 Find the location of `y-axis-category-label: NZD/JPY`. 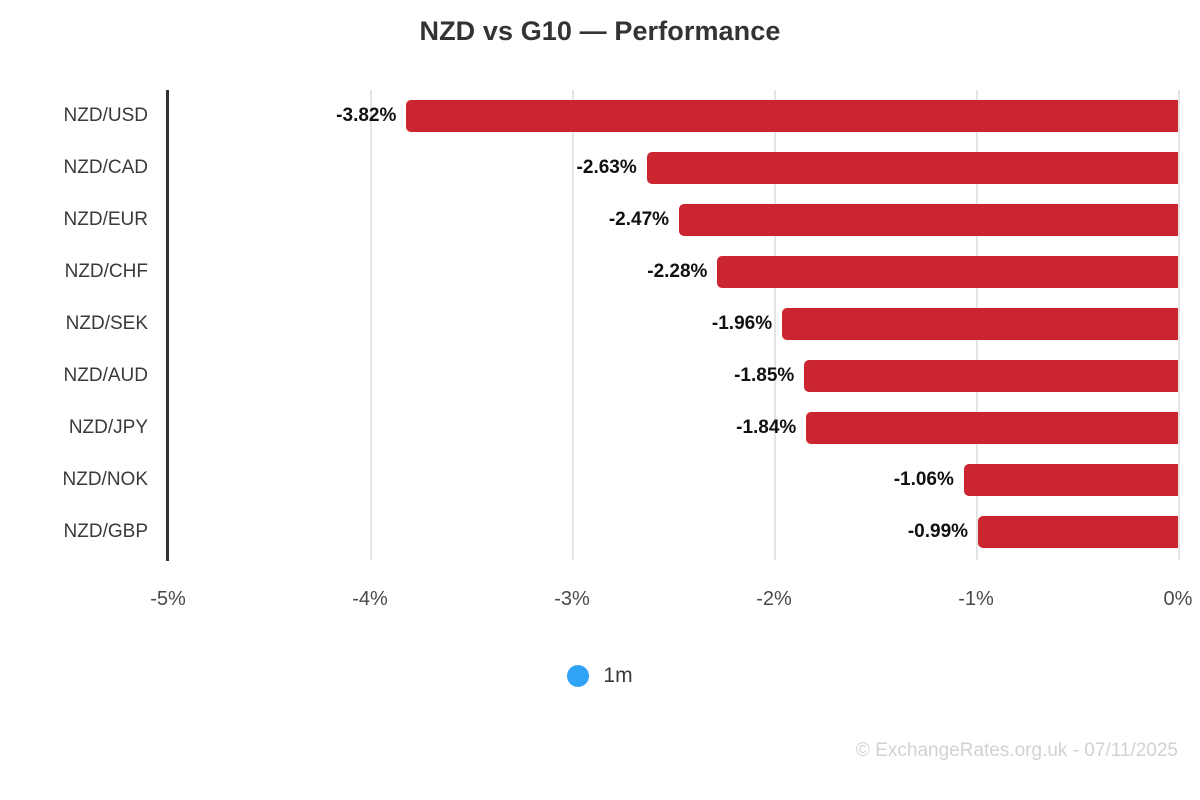

y-axis-category-label: NZD/JPY is located at coordinates (108, 427).